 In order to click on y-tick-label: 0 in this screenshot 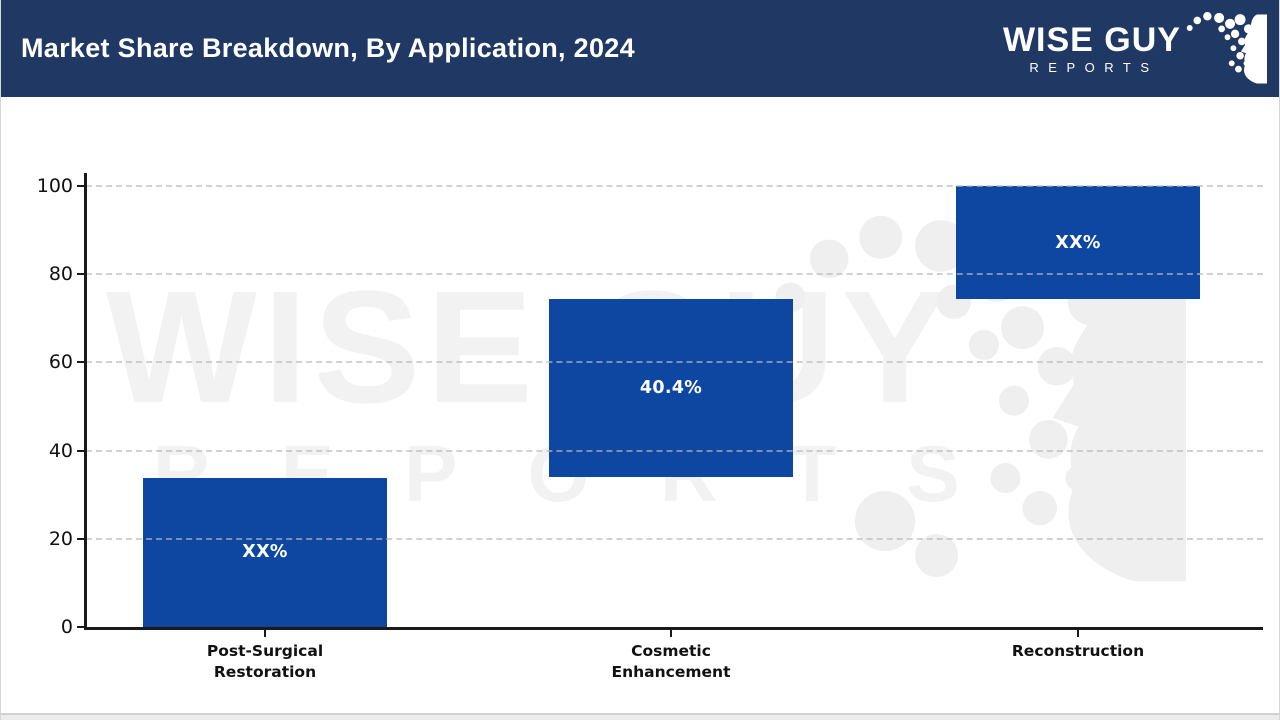, I will do `click(66, 627)`.